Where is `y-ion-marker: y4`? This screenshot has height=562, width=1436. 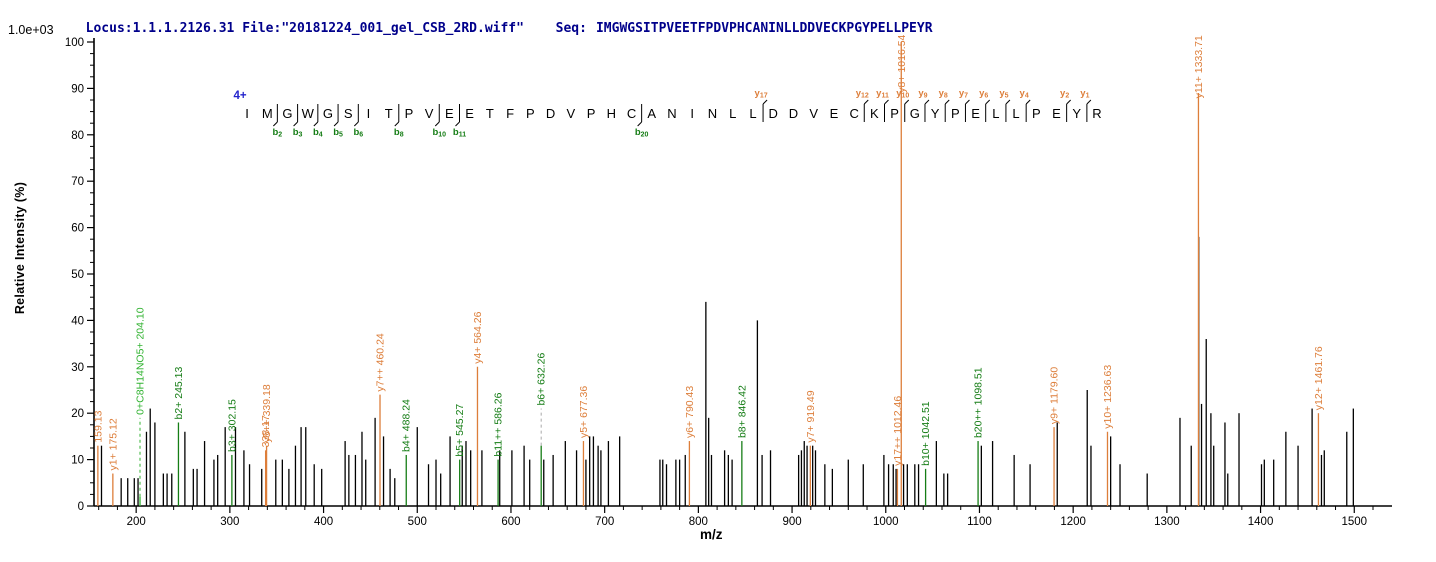
y-ion-marker: y4 is located at coordinates (1024, 94).